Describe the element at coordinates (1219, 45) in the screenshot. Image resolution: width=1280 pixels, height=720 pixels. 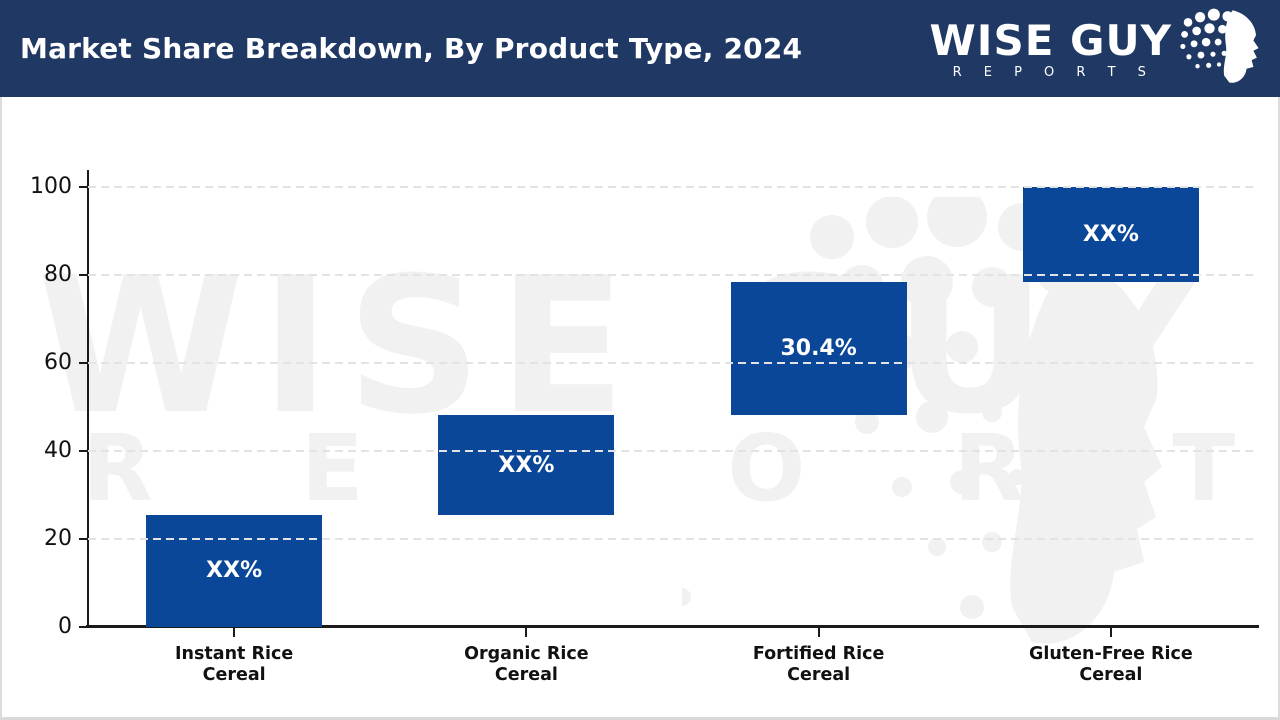
I see `logo-face-icon` at that location.